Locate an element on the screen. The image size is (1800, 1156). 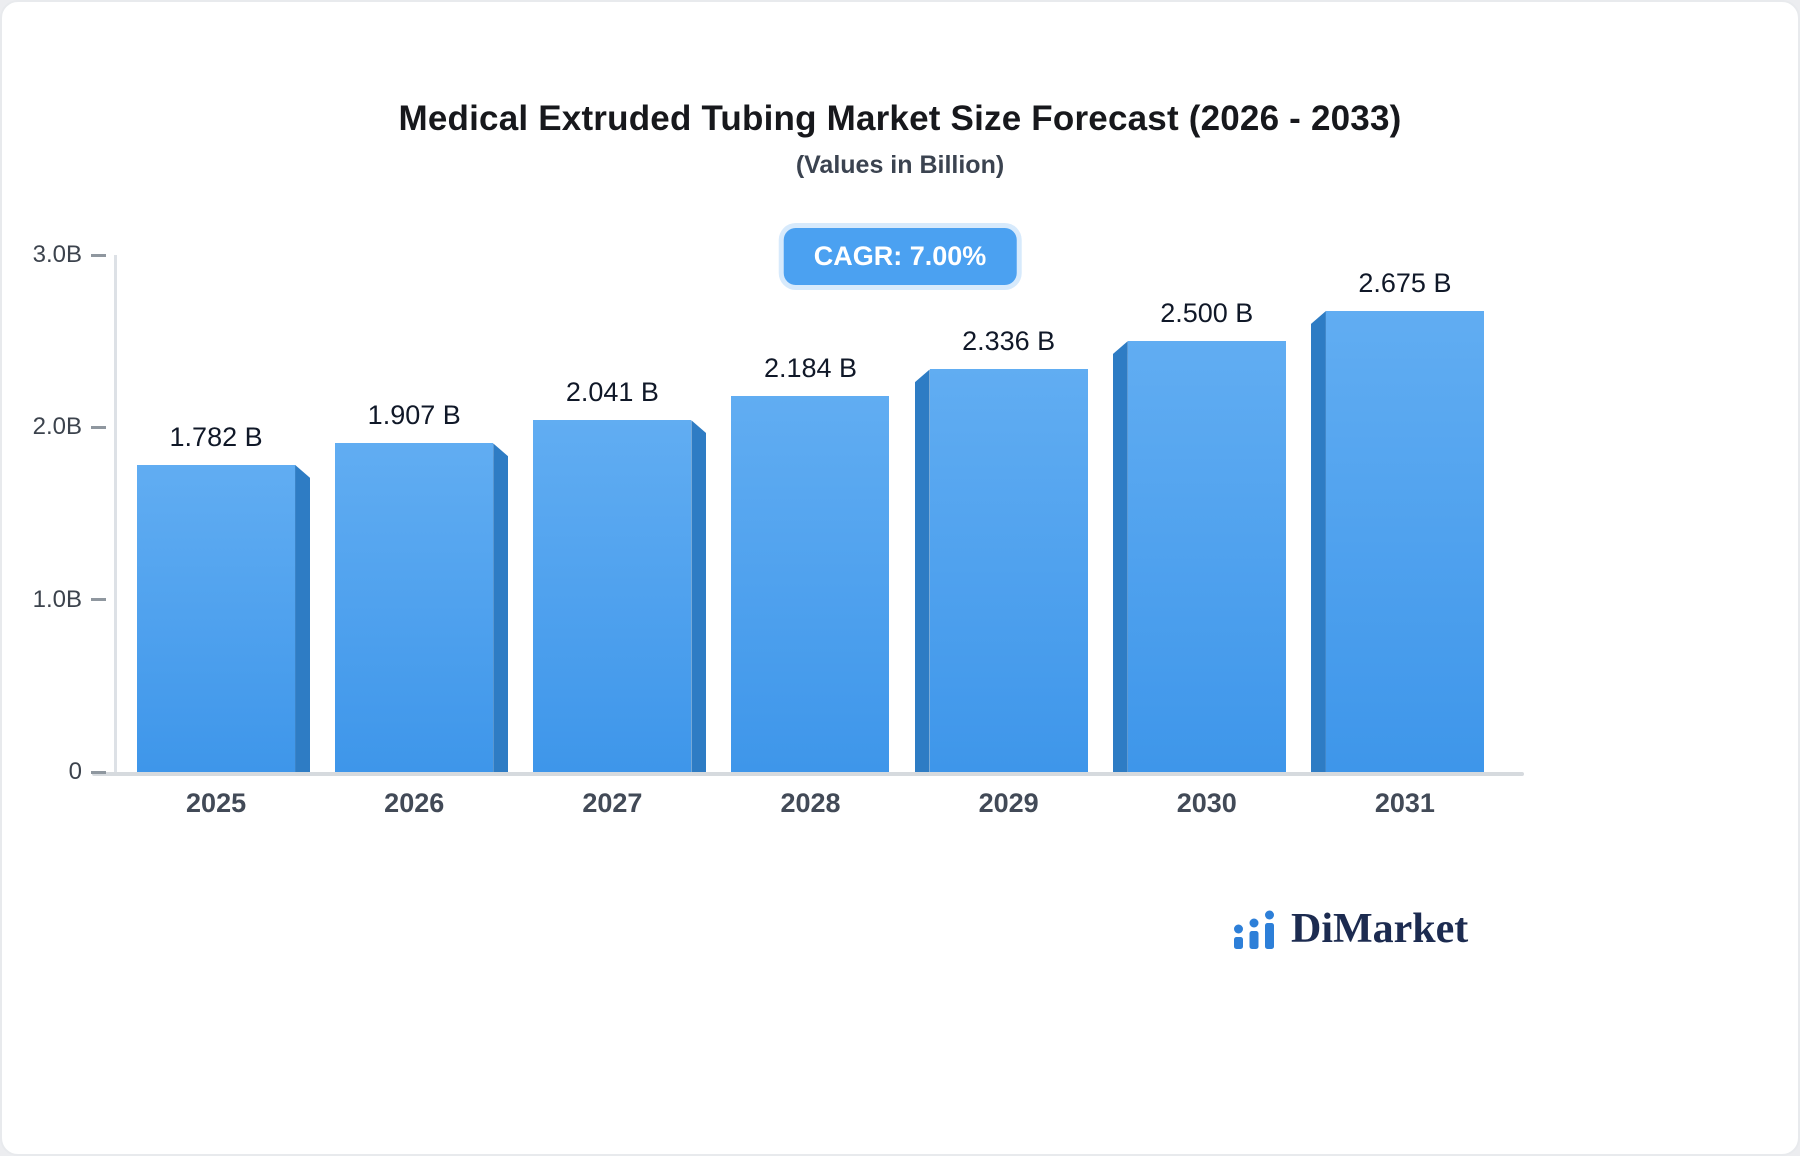
x-axis-label: 2029 is located at coordinates (1008, 803).